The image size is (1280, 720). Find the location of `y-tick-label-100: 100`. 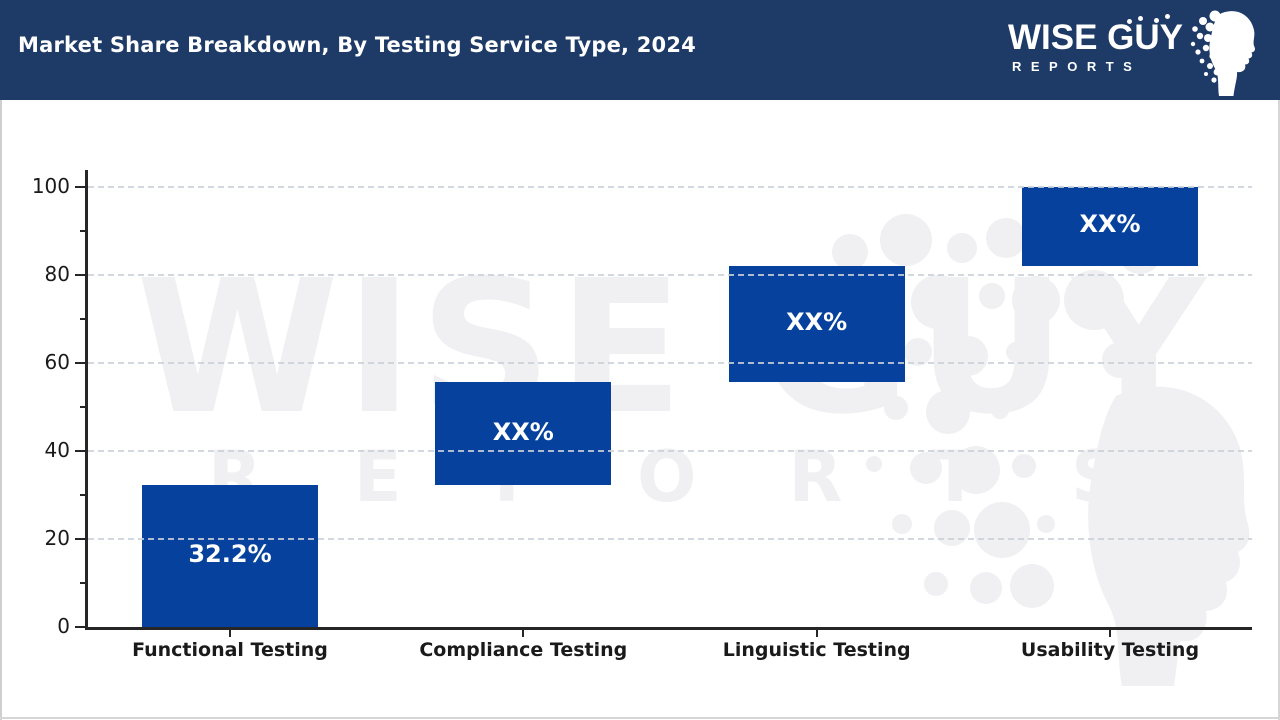

y-tick-label-100: 100 is located at coordinates (50, 186).